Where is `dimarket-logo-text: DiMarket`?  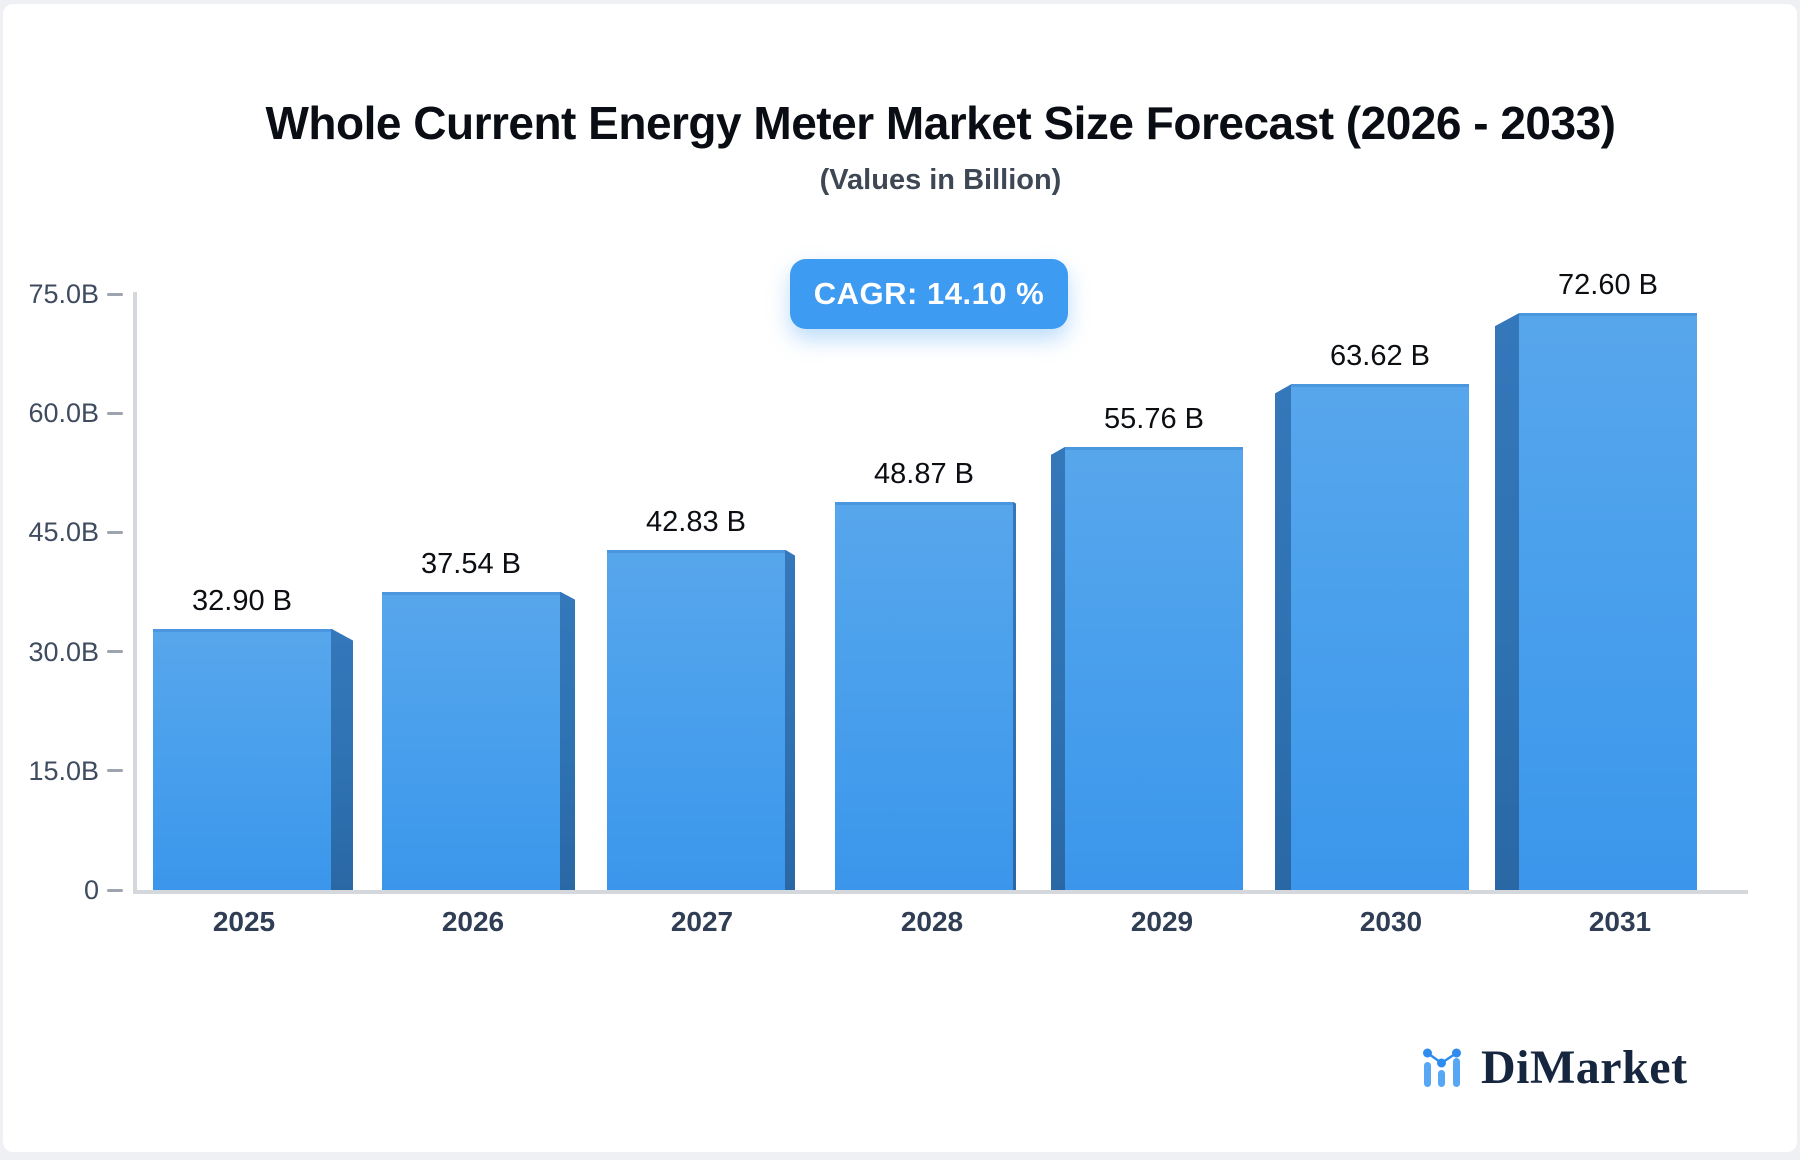 dimarket-logo-text: DiMarket is located at coordinates (1584, 1067).